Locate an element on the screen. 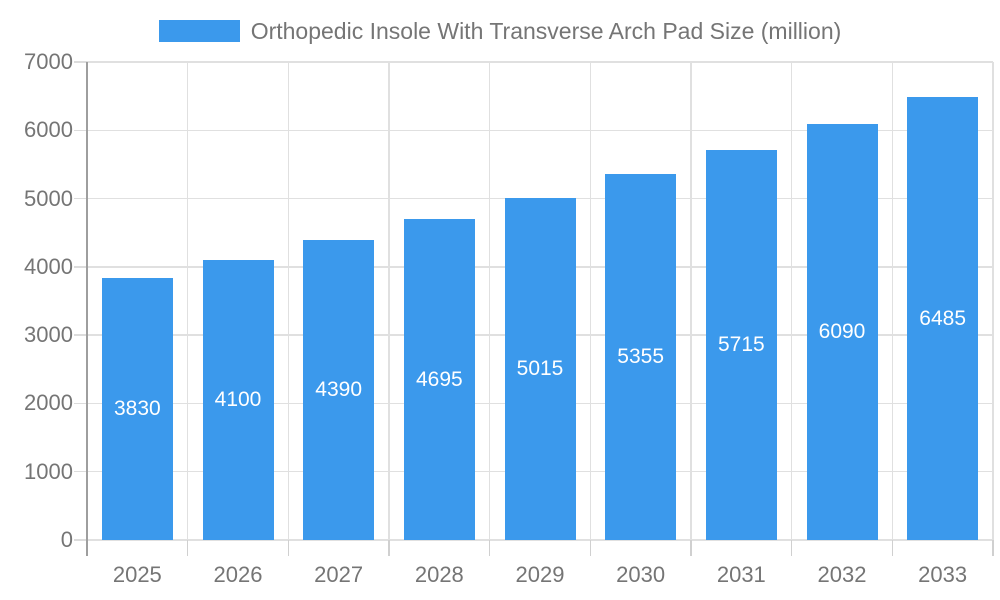 Image resolution: width=1000 pixels, height=600 pixels. y-axis-label: 0 is located at coordinates (66, 539).